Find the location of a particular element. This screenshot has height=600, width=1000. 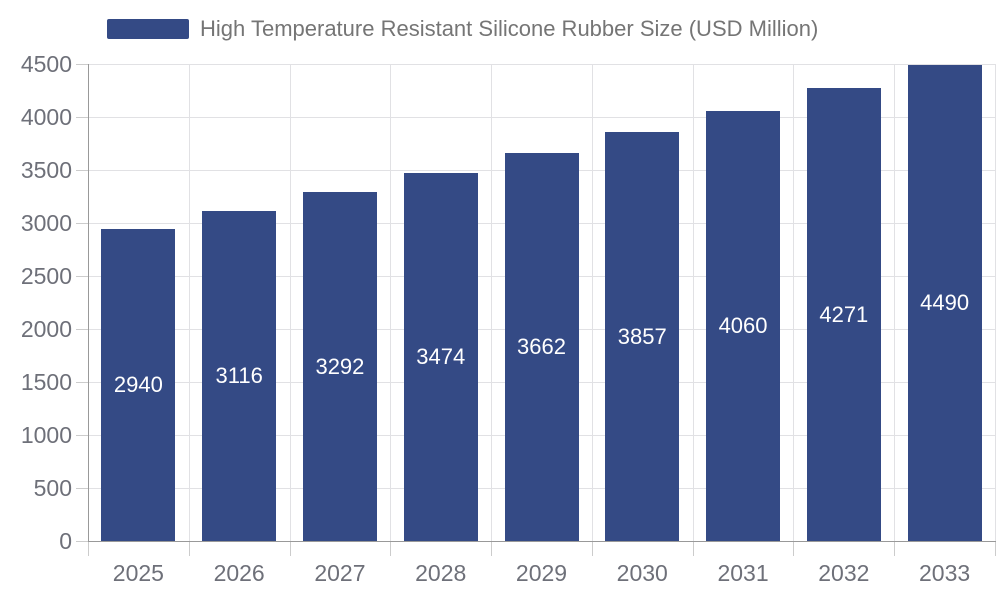

x-axis-category-label: 2029 is located at coordinates (541, 573).